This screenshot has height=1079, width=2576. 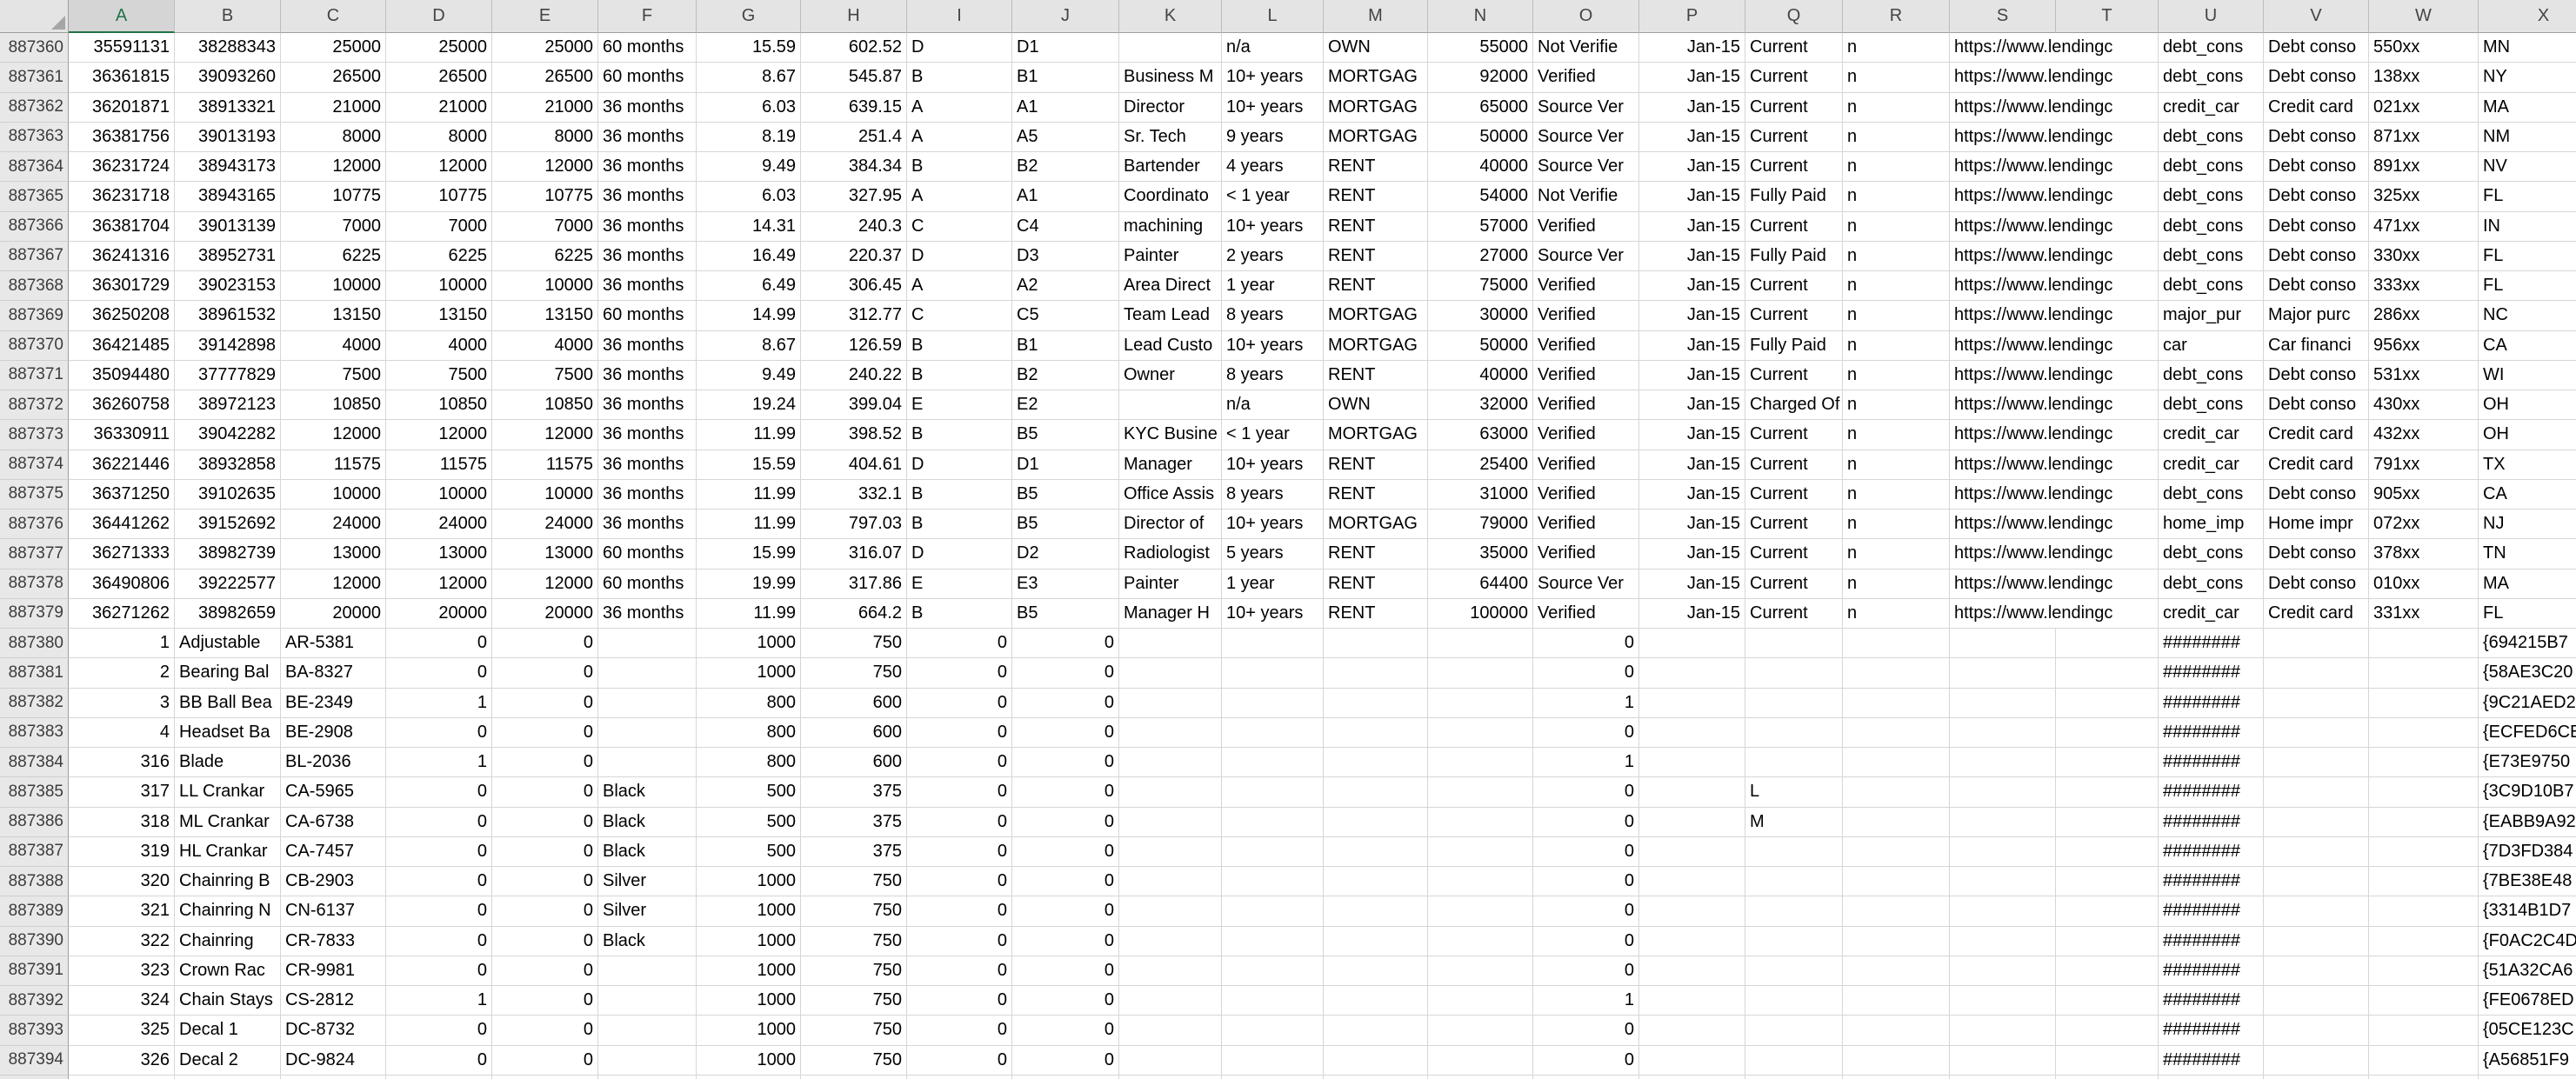 What do you see at coordinates (1170, 16) in the screenshot?
I see `column-header-K: K` at bounding box center [1170, 16].